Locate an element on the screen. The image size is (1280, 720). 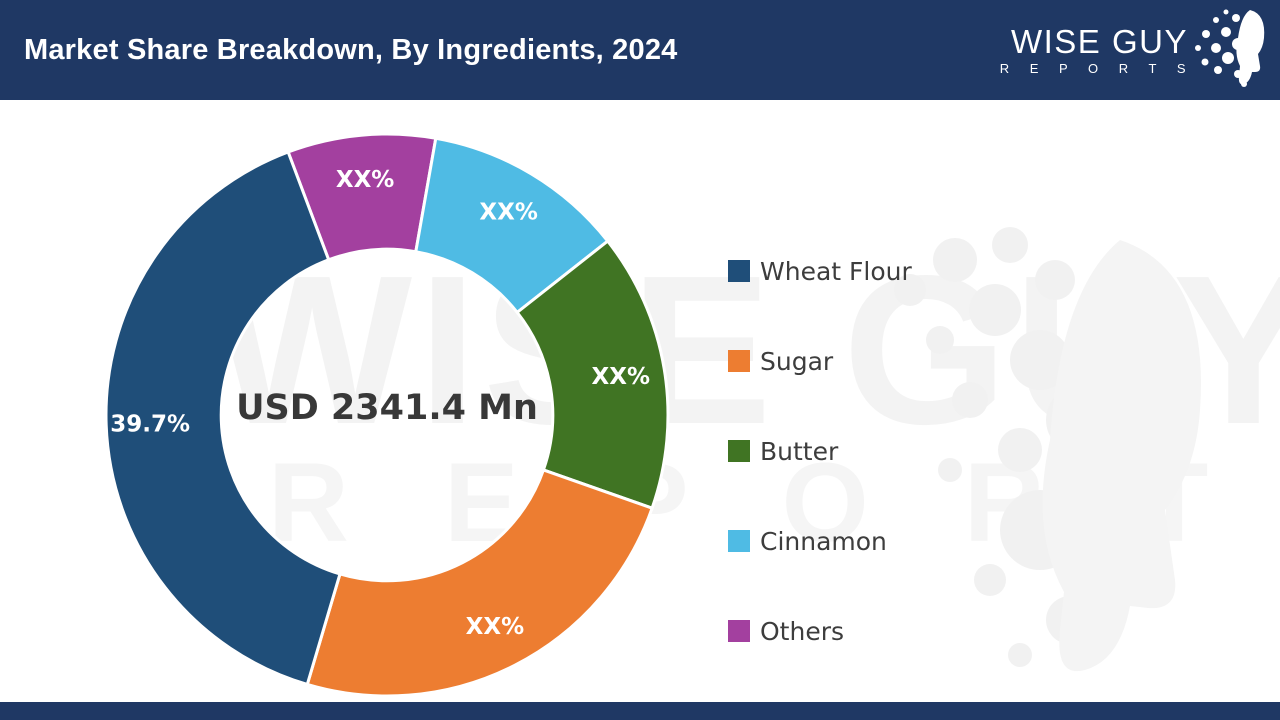
legend-item-sugar: Sugar is located at coordinates (820, 361).